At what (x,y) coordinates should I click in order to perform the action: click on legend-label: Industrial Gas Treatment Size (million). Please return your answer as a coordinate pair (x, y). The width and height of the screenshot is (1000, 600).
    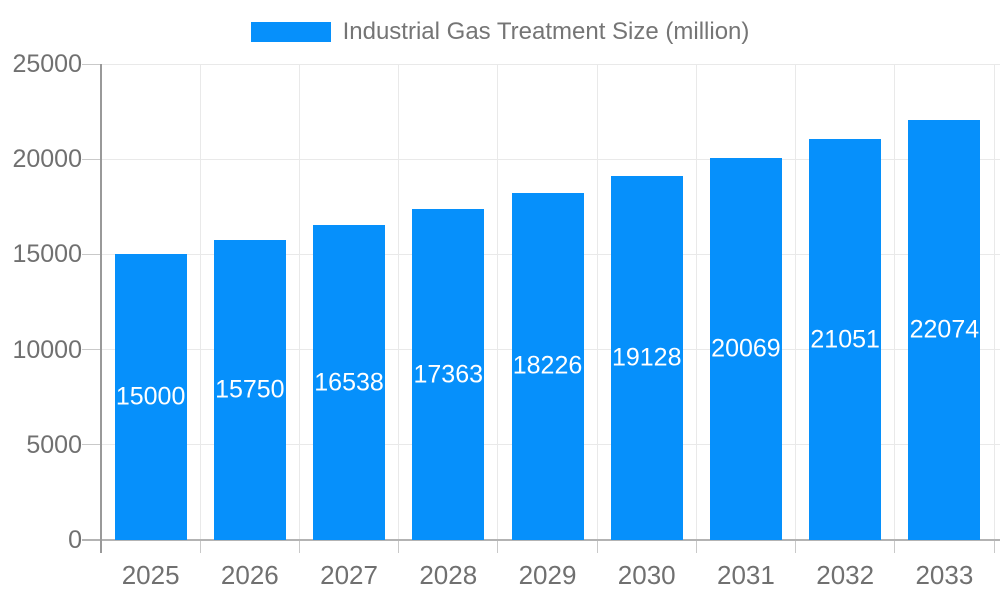
    Looking at the image, I should click on (546, 31).